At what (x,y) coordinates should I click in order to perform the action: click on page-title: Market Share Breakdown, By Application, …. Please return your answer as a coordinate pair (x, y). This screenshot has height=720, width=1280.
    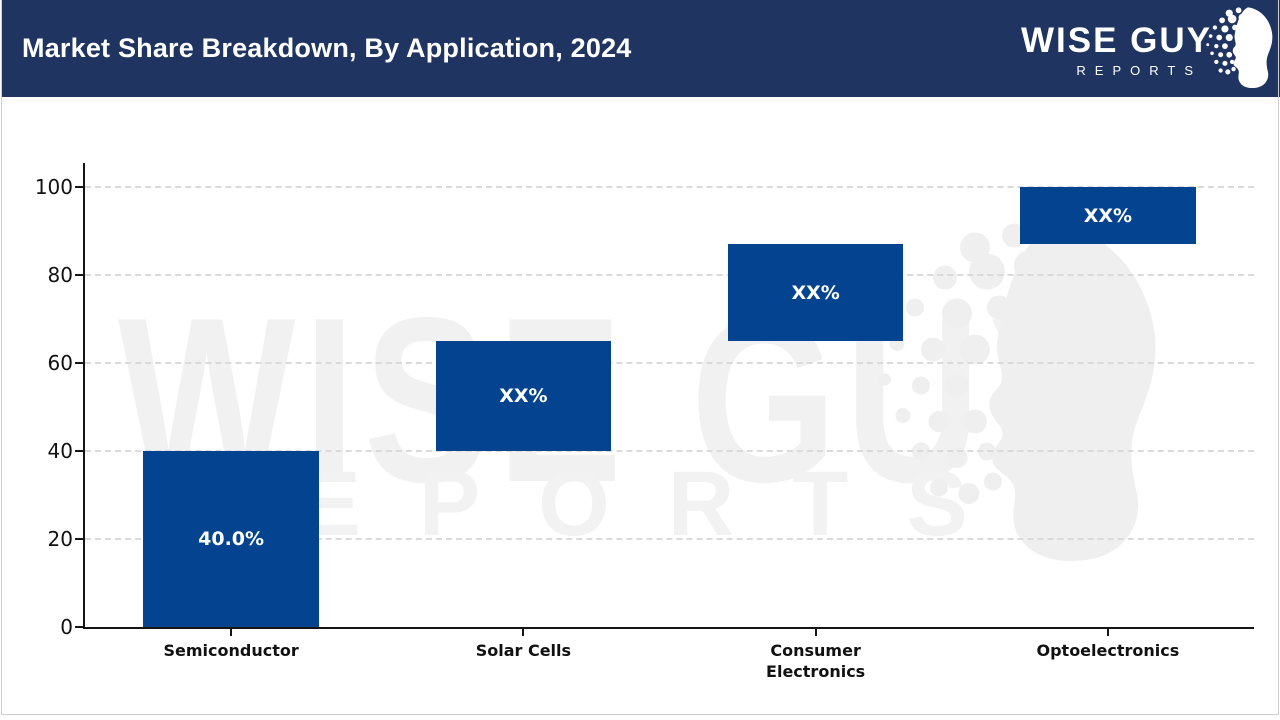
    Looking at the image, I should click on (327, 48).